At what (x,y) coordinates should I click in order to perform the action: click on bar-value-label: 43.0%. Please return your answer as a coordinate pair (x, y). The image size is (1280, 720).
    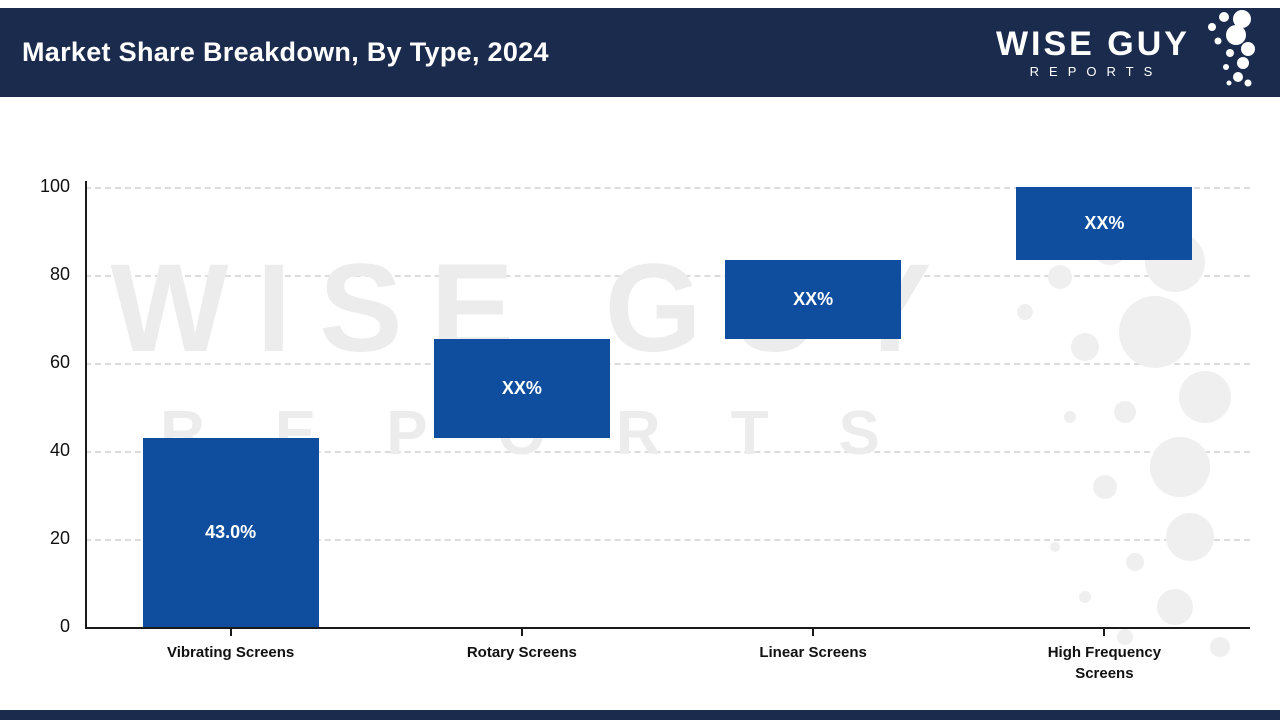
    Looking at the image, I should click on (231, 531).